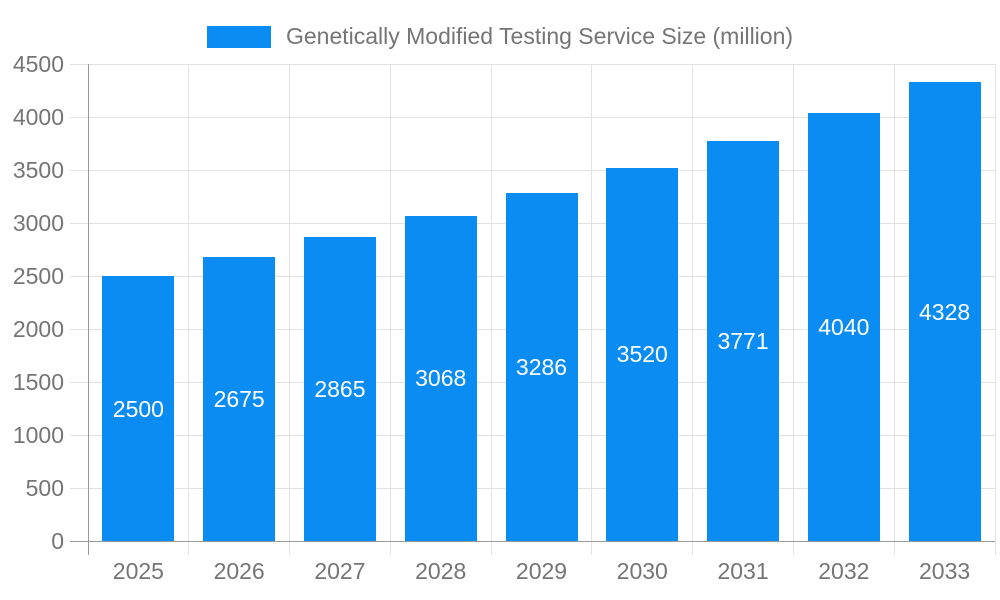  Describe the element at coordinates (238, 36) in the screenshot. I see `legend-swatch` at that location.